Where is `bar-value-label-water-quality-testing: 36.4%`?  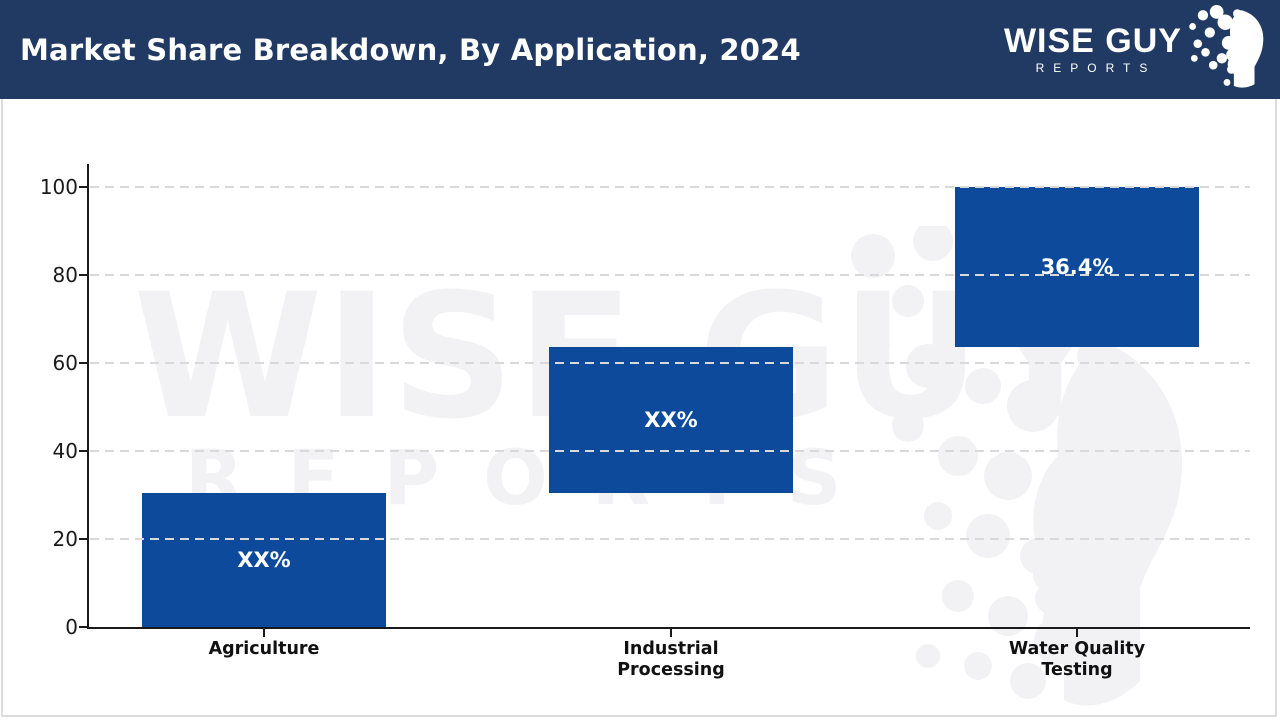 bar-value-label-water-quality-testing: 36.4% is located at coordinates (1077, 267).